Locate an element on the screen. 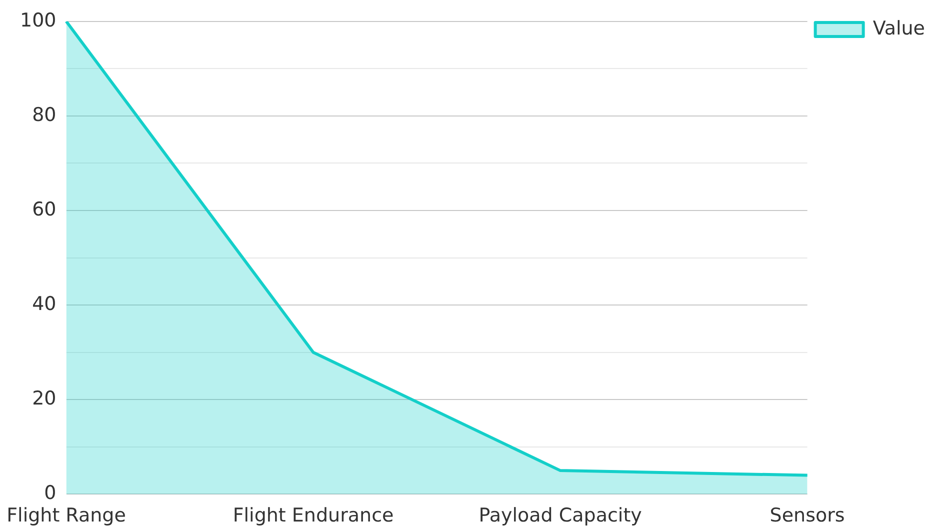 The height and width of the screenshot is (531, 935). x-tick-label: Flight Range is located at coordinates (66, 515).